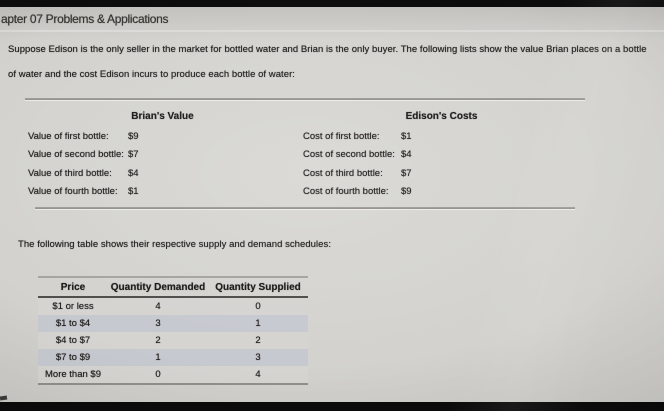 Image resolution: width=664 pixels, height=411 pixels. What do you see at coordinates (258, 323) in the screenshot?
I see `quantity-supplied-cell: 1` at bounding box center [258, 323].